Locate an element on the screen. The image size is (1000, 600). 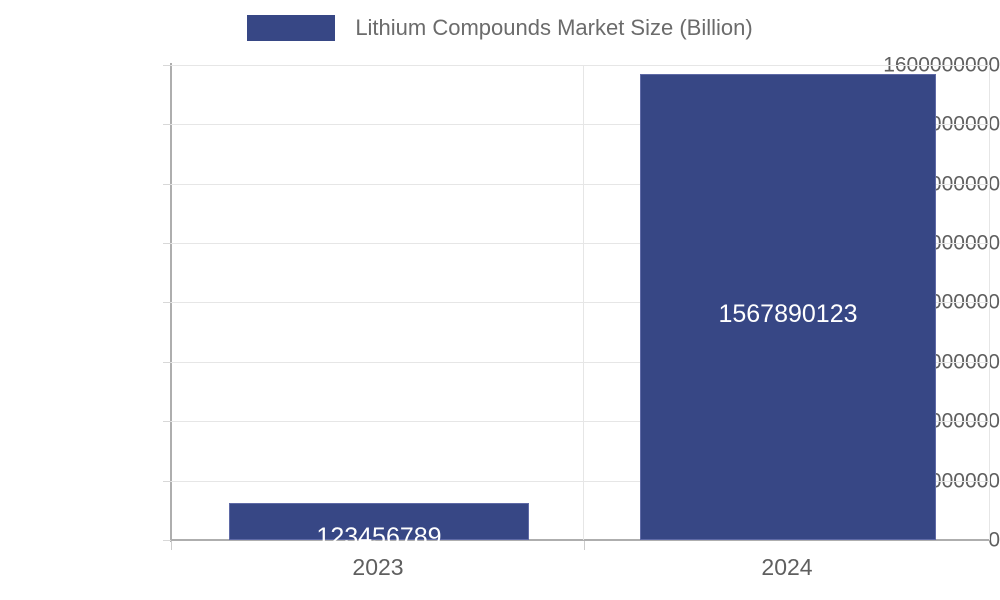
y-tick-label: 0 is located at coordinates (994, 540).